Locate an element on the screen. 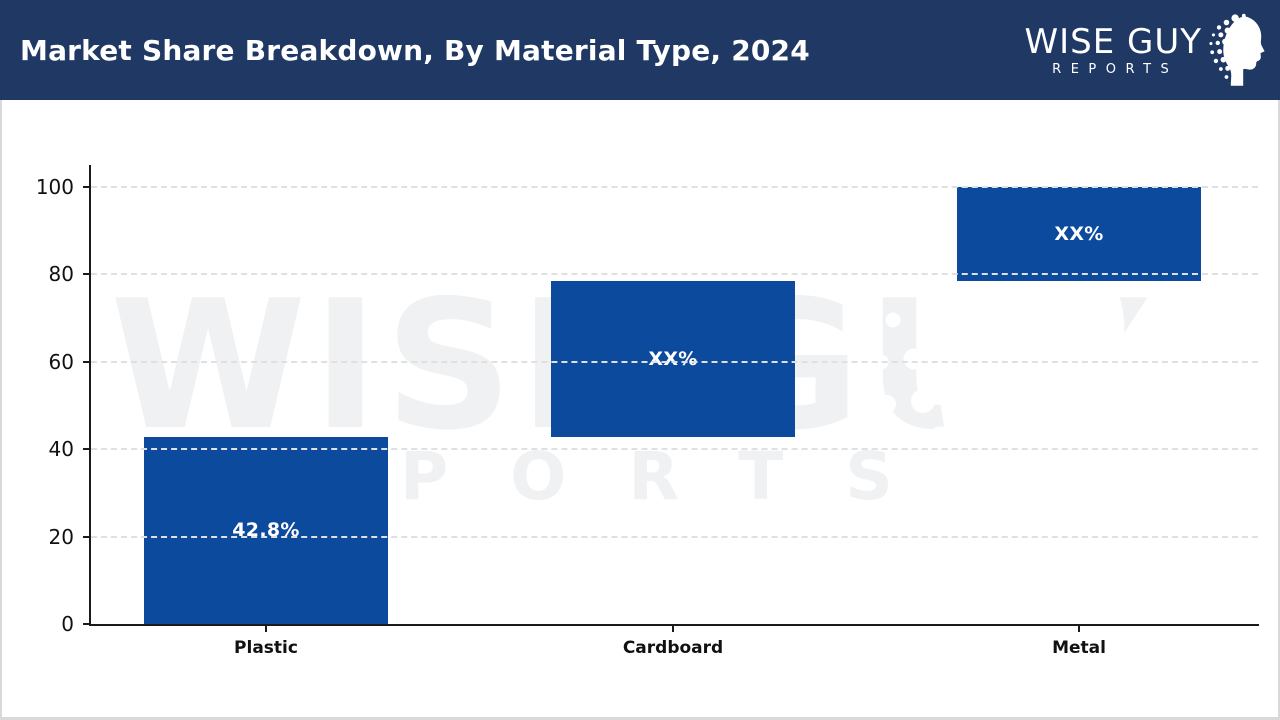 Image resolution: width=1280 pixels, height=720 pixels. y-tick-label: 100 is located at coordinates (54, 186).